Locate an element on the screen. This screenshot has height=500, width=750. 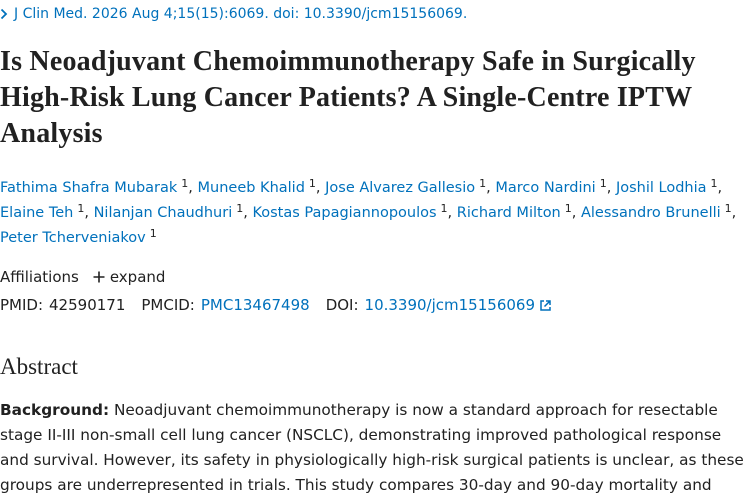
author: Alessandro Brunelli 1, is located at coordinates (658, 211).